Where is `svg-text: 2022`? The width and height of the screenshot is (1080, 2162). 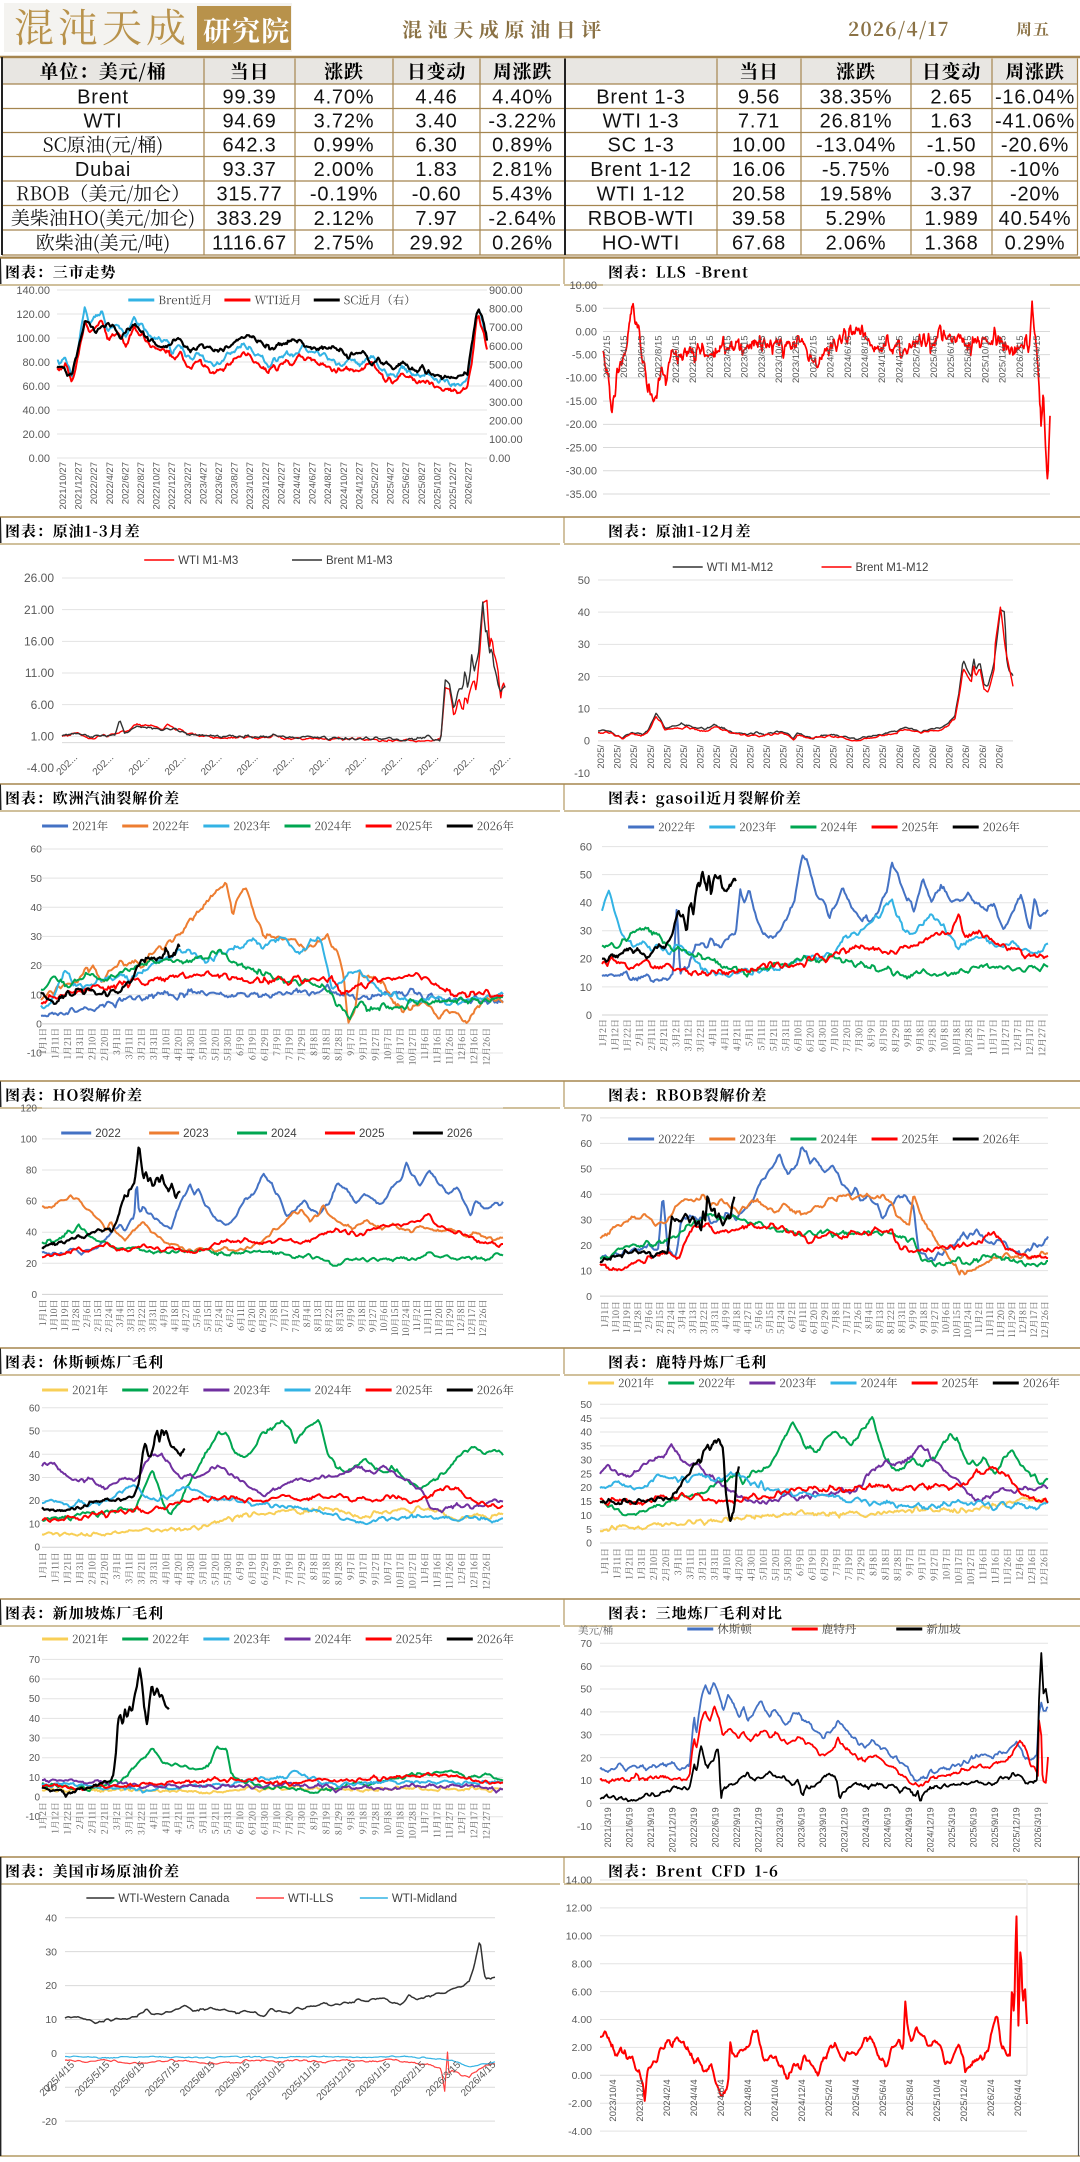 svg-text: 2022 is located at coordinates (108, 1134).